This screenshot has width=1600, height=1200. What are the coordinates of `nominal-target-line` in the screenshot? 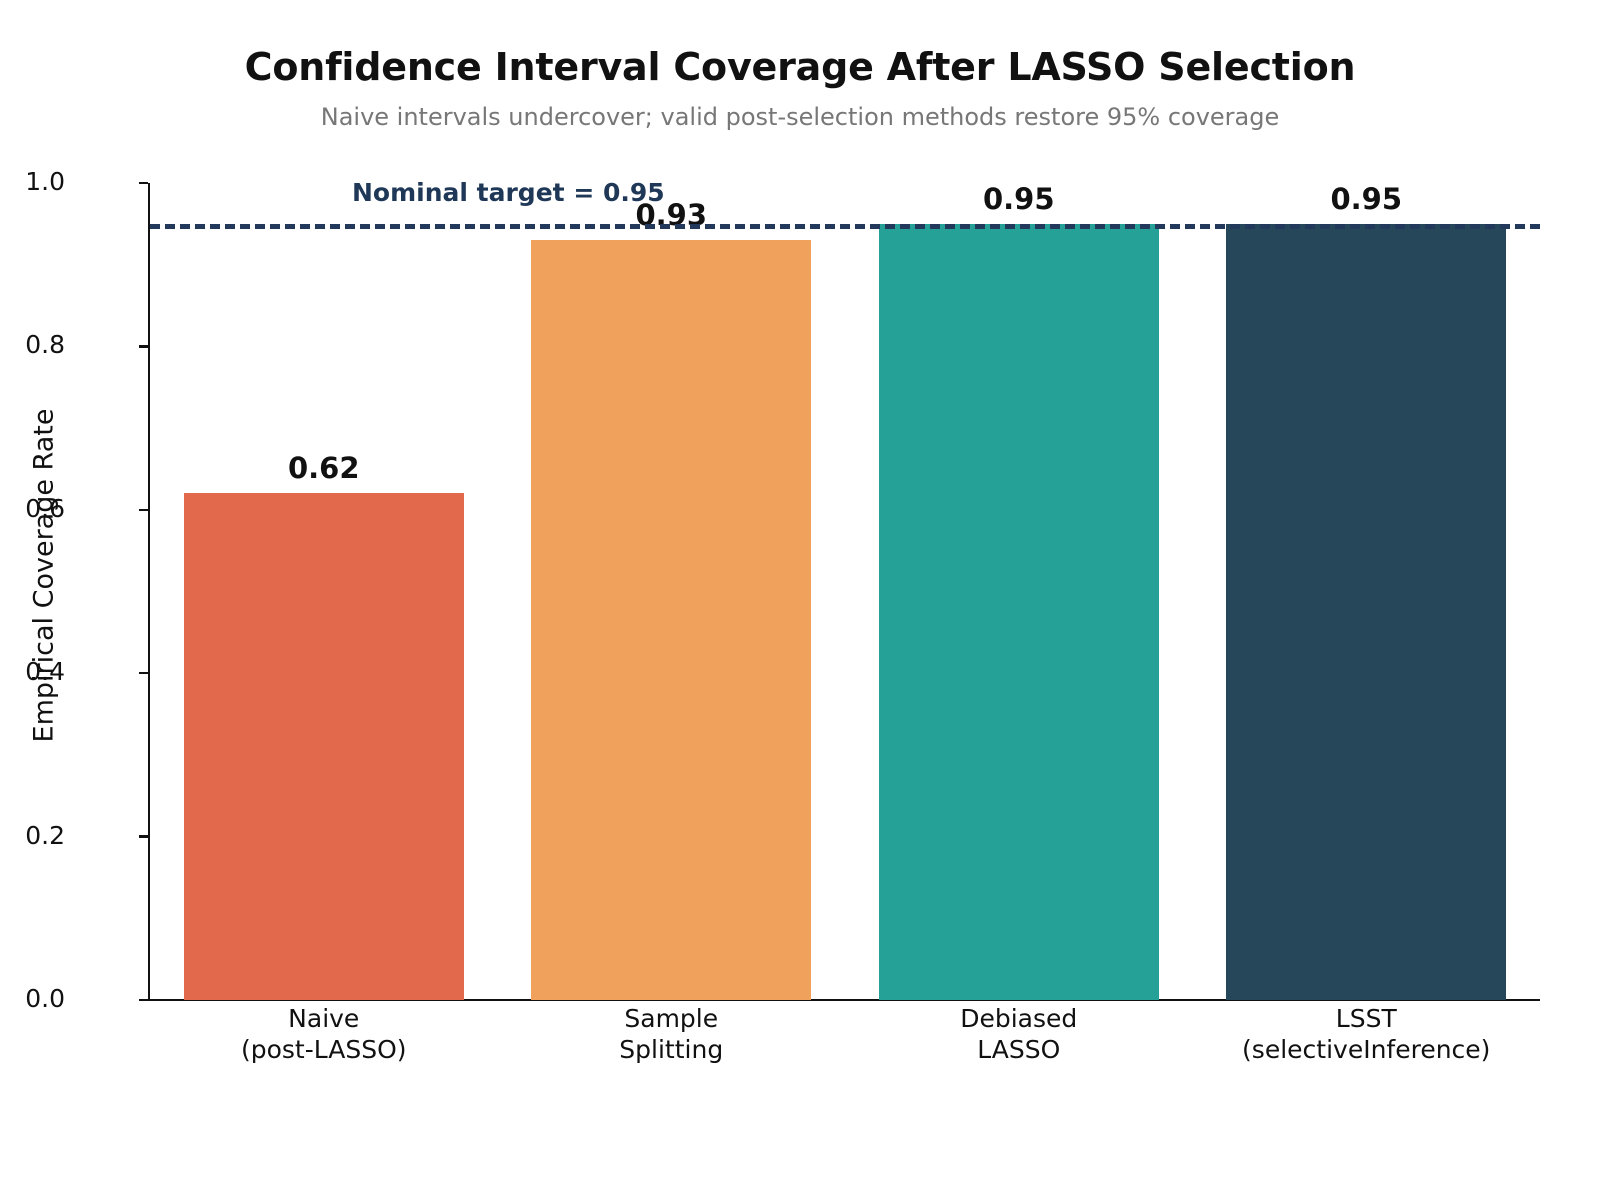 It's located at (845, 226).